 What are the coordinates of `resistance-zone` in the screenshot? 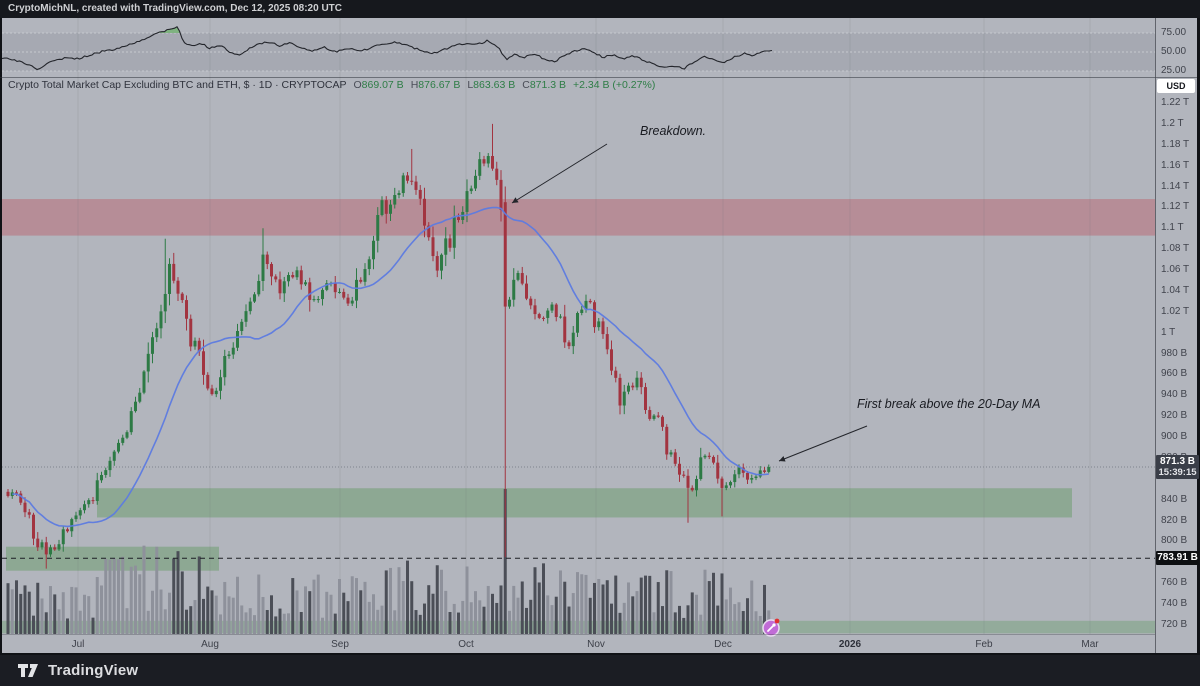 It's located at (578, 217).